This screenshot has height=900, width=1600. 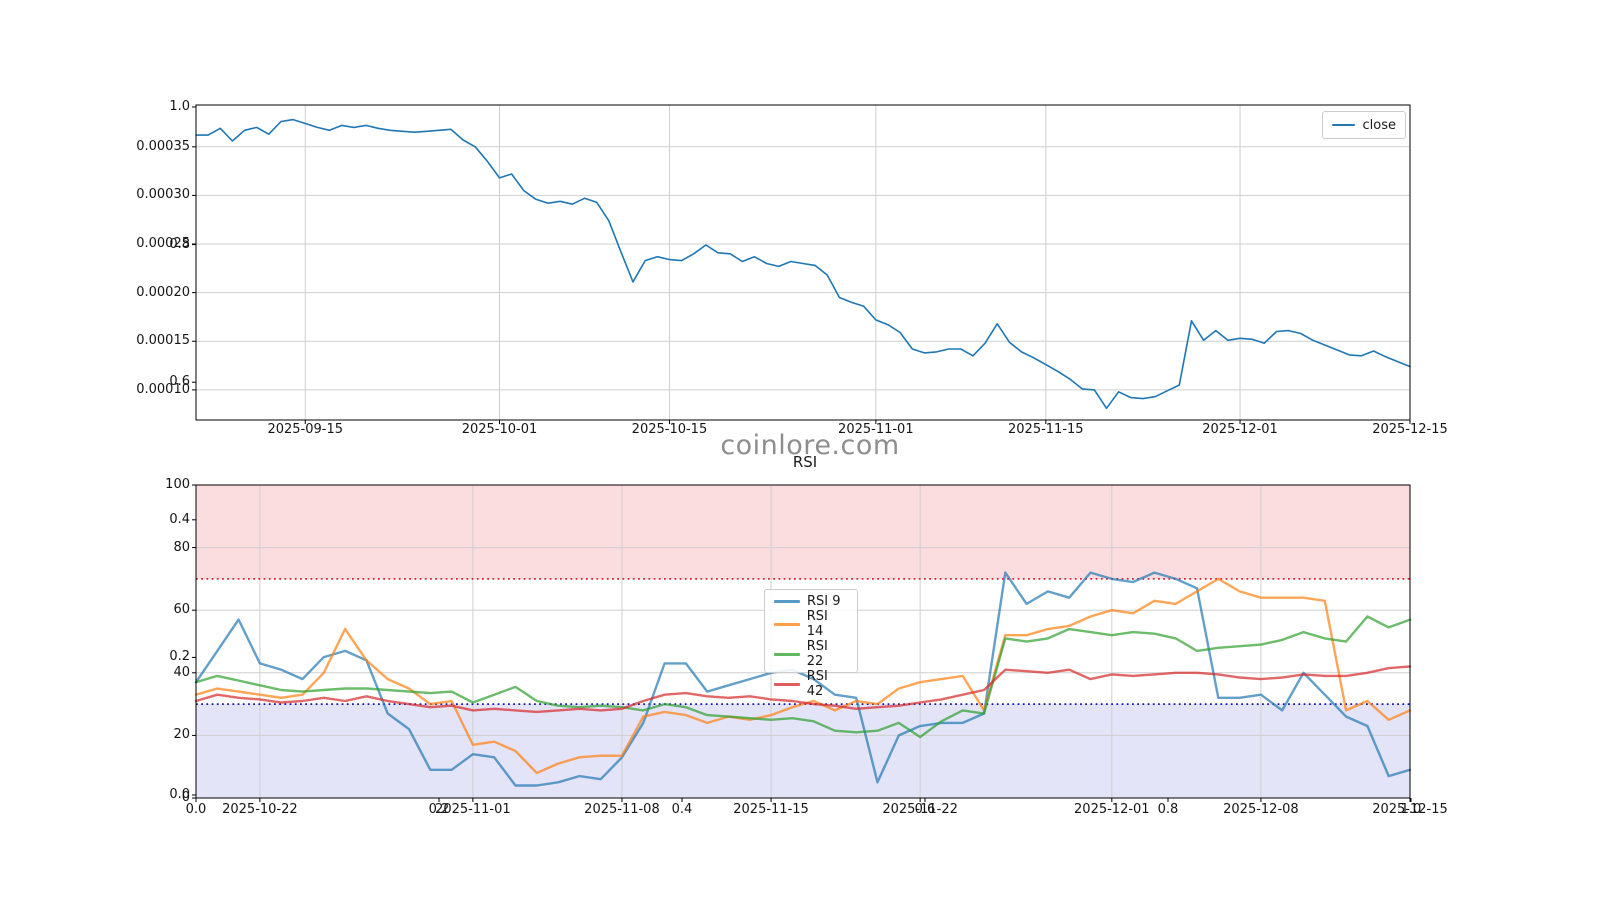 I want to click on x-tick-label: 2025-11-08, so click(x=622, y=809).